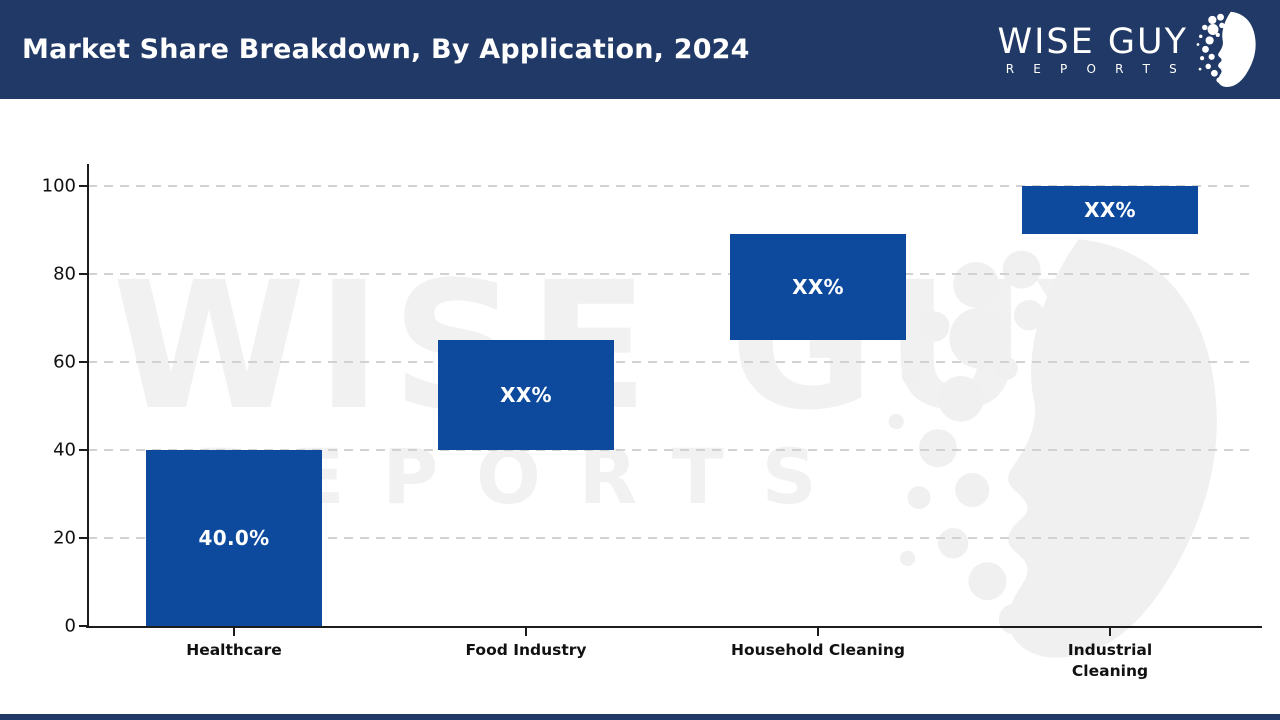 Image resolution: width=1280 pixels, height=720 pixels. I want to click on y-tick-label-100: 100, so click(58, 186).